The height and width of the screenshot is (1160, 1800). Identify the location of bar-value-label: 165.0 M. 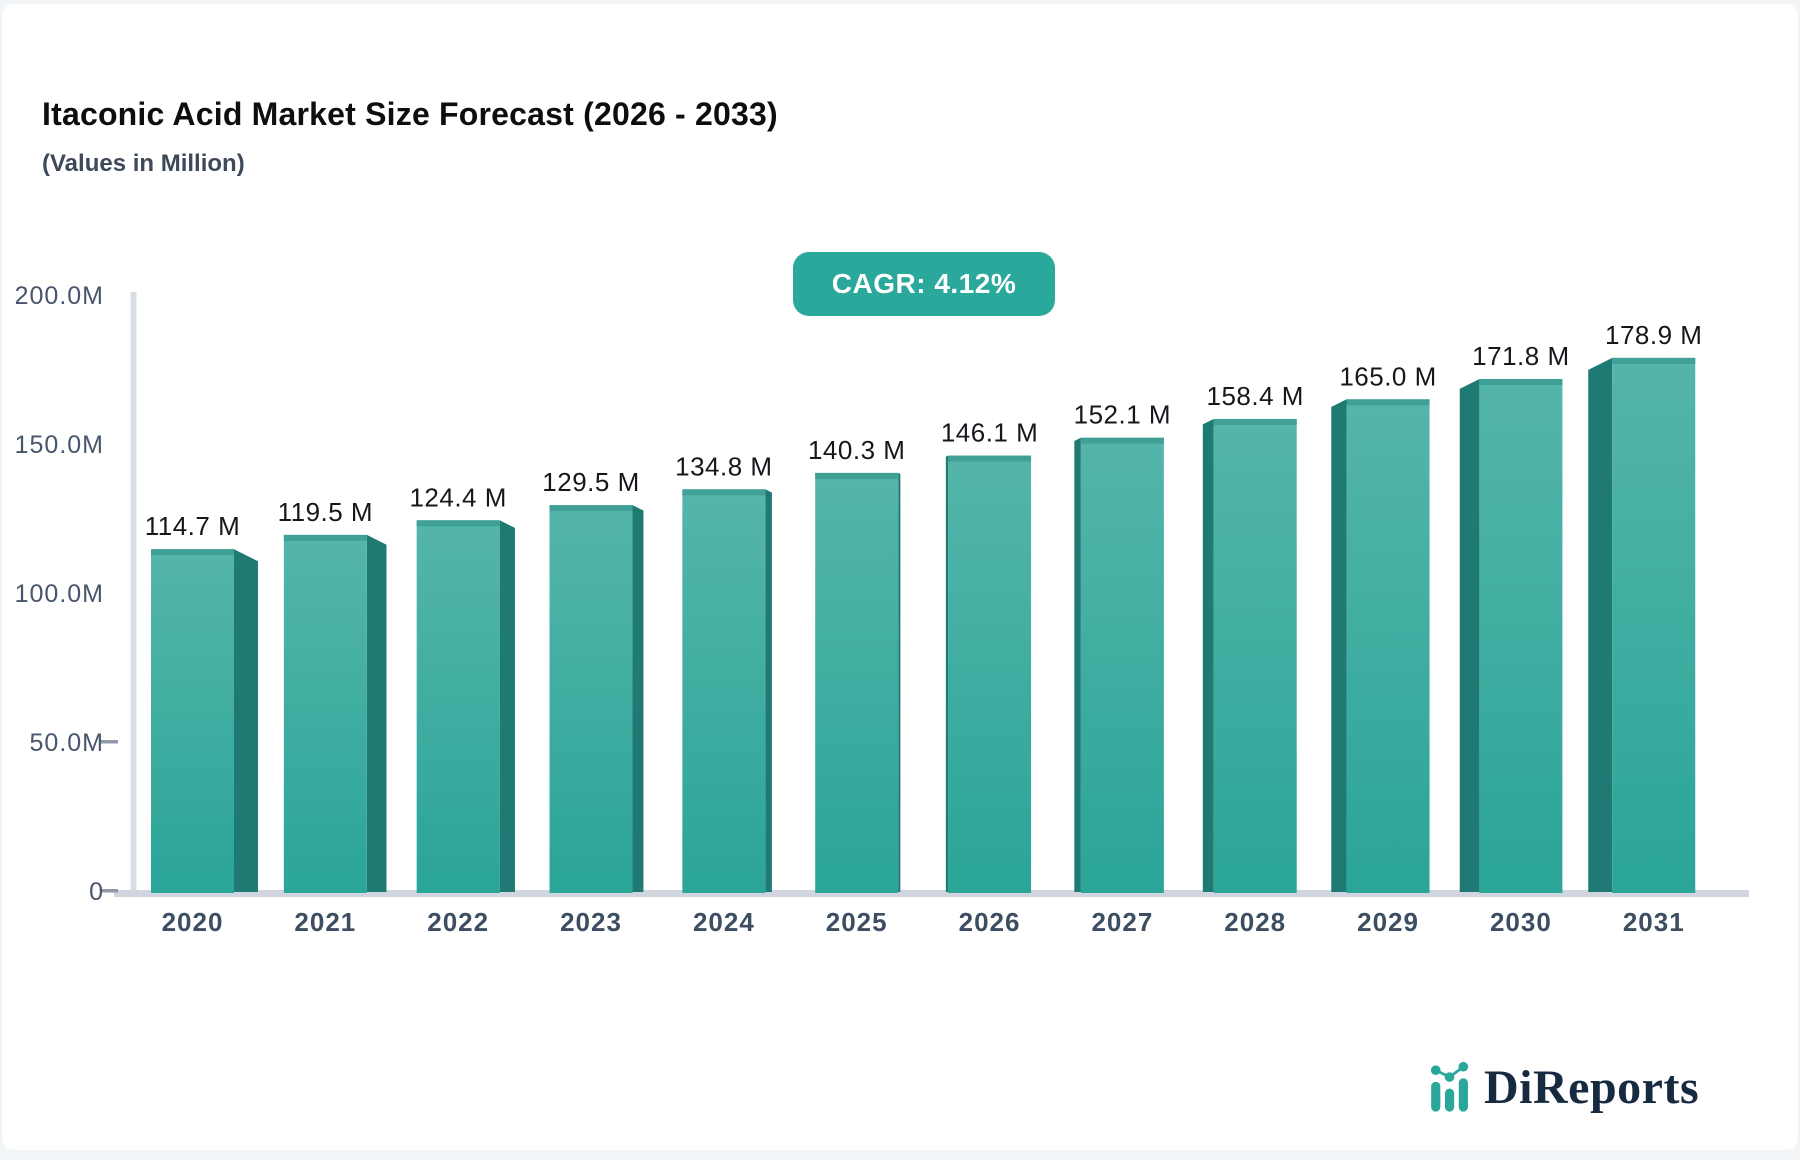
(1387, 376).